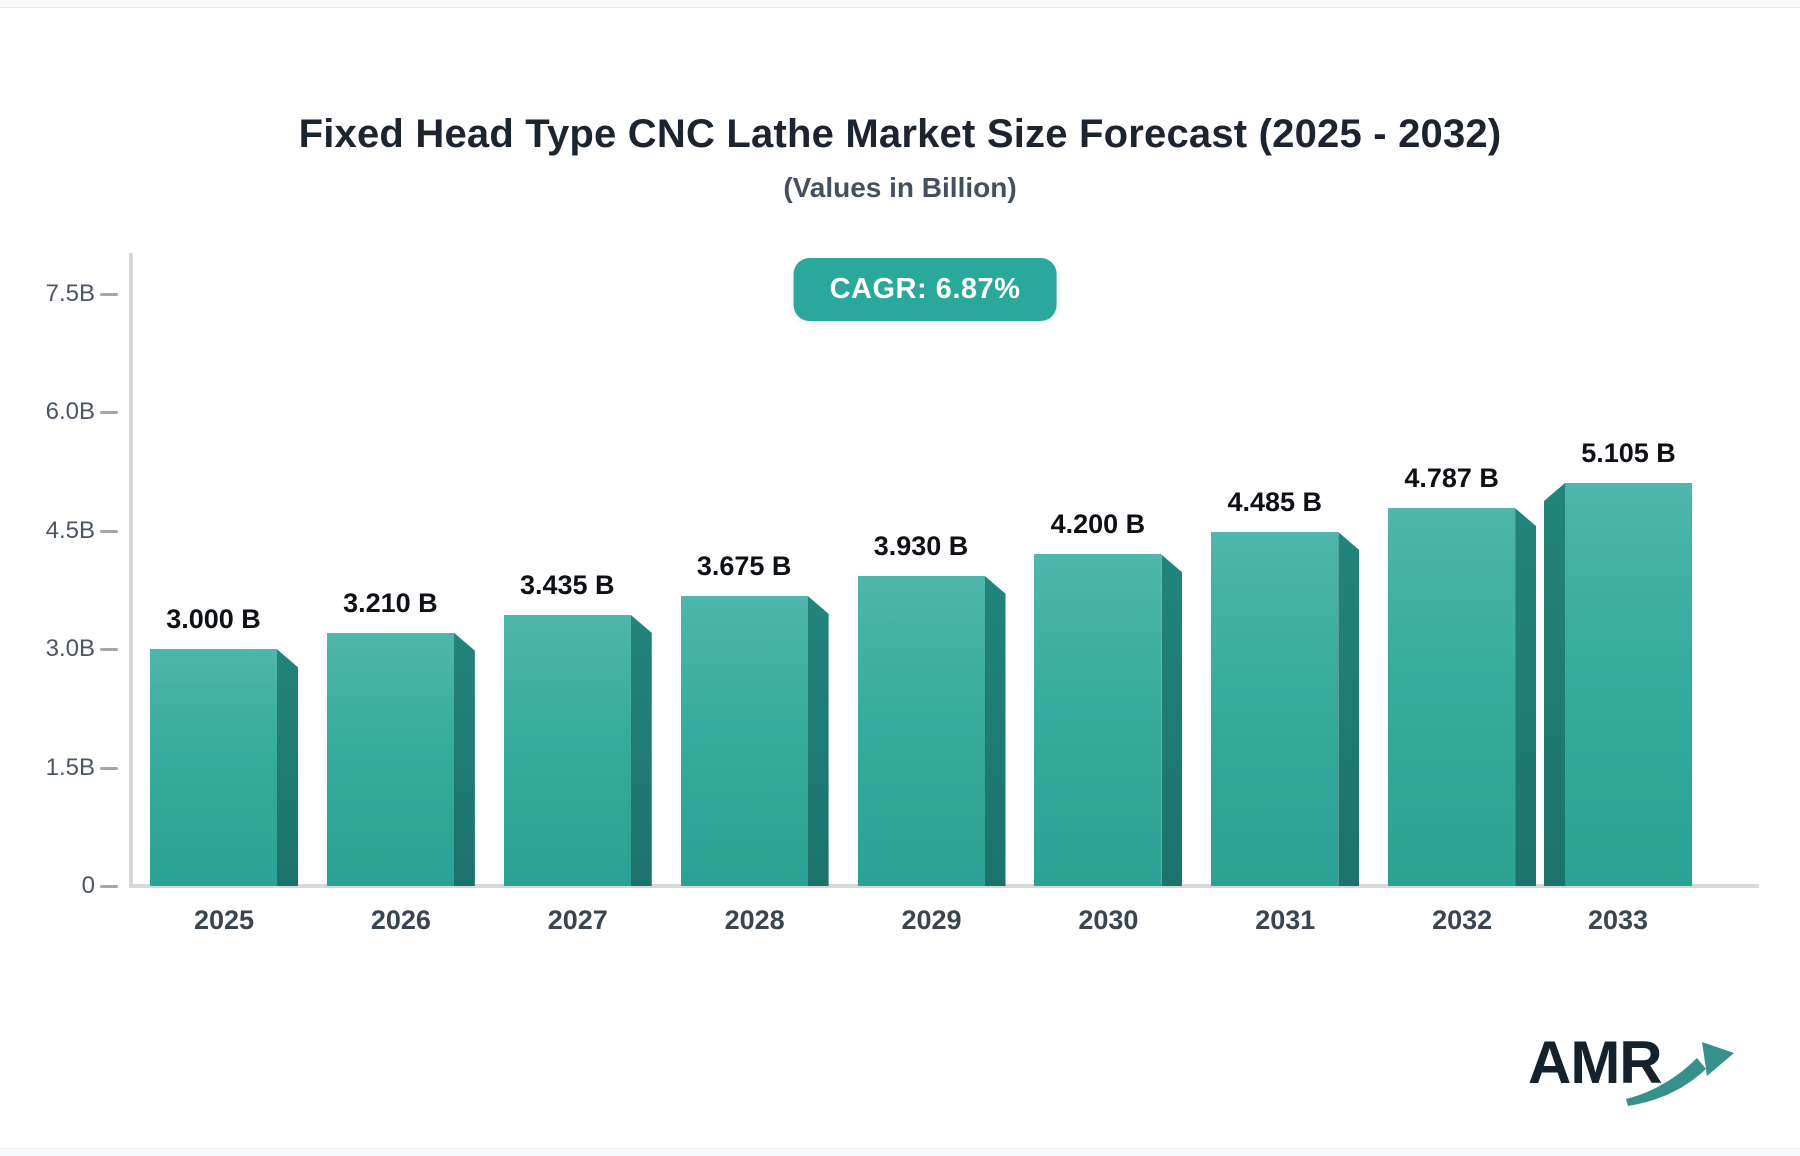 The image size is (1800, 1156). What do you see at coordinates (900, 4) in the screenshot?
I see `page-top-strip` at bounding box center [900, 4].